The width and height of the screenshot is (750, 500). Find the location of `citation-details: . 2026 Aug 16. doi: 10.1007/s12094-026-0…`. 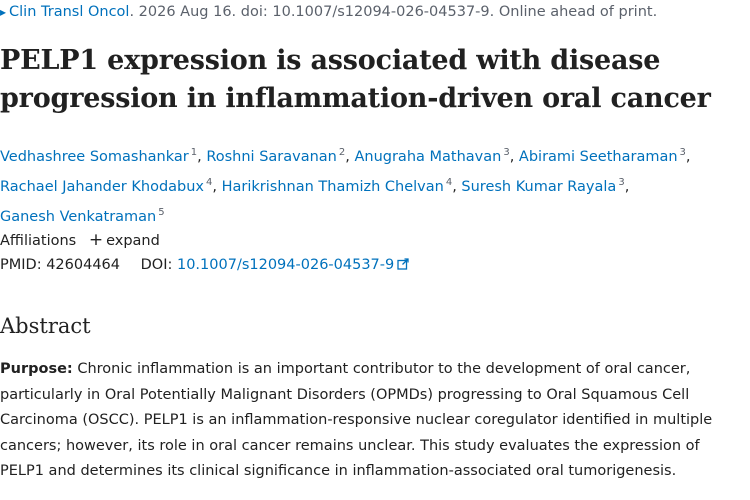

citation-details: . 2026 Aug 16. doi: 10.1007/s12094-026-0… is located at coordinates (393, 12).